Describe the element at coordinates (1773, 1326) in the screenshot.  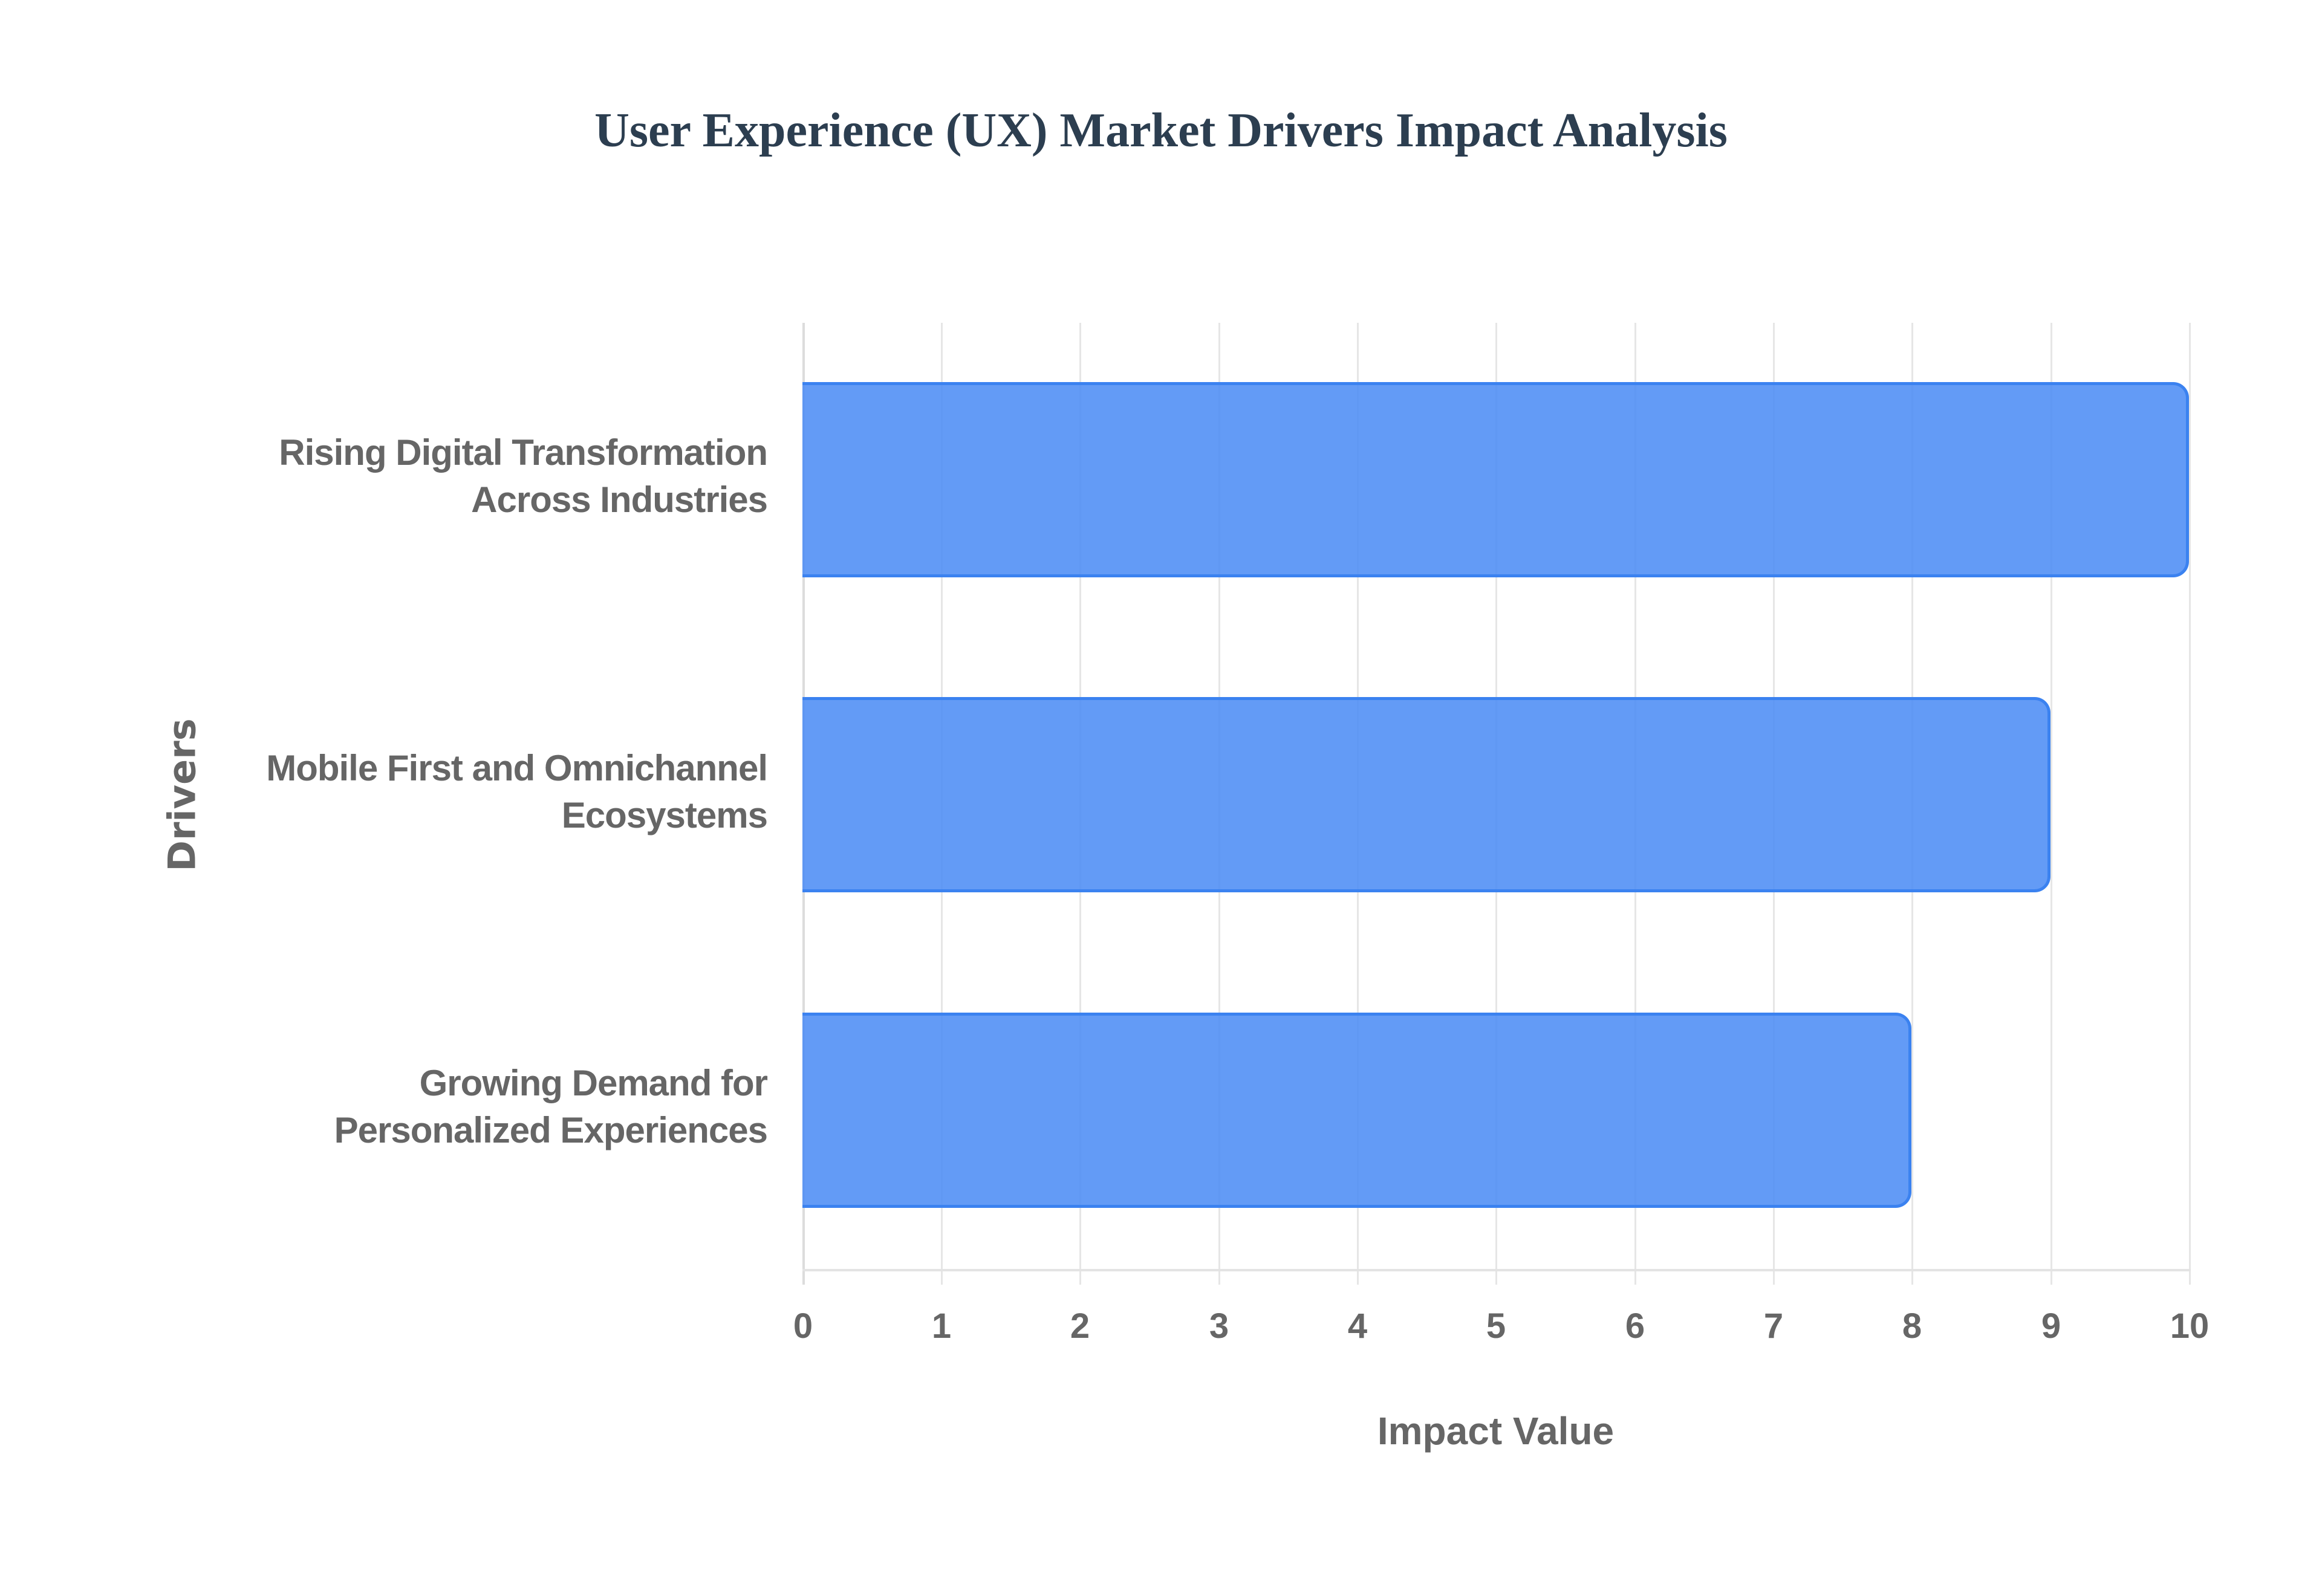
I see `x-tick-7: 7` at that location.